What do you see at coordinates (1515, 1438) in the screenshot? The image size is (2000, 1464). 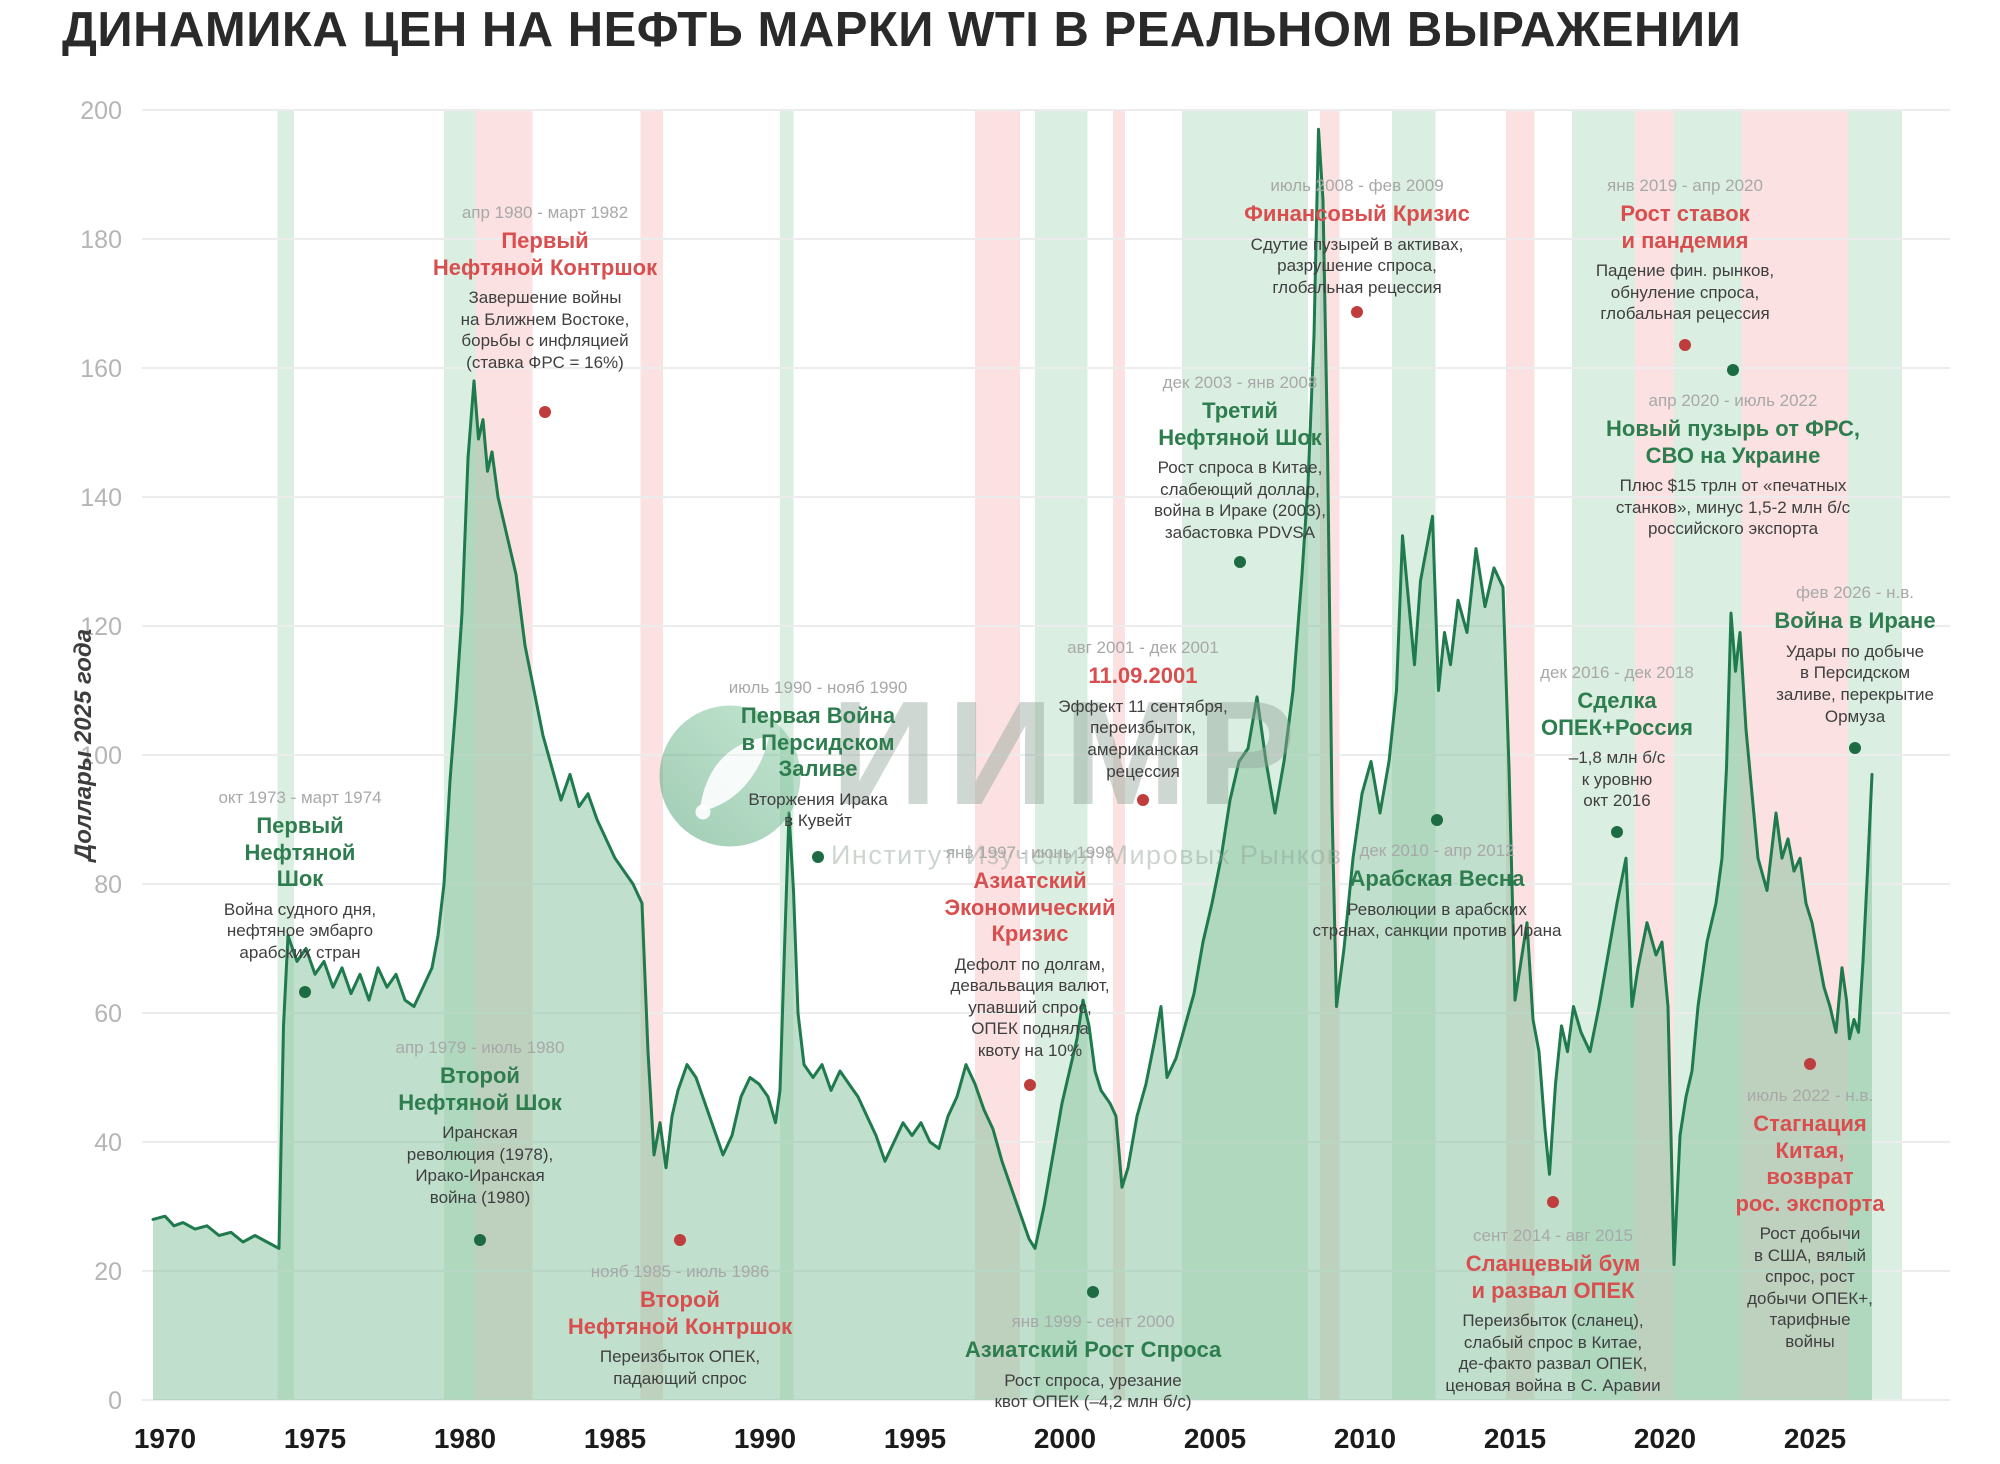 I see `x-tick-label: 2015` at bounding box center [1515, 1438].